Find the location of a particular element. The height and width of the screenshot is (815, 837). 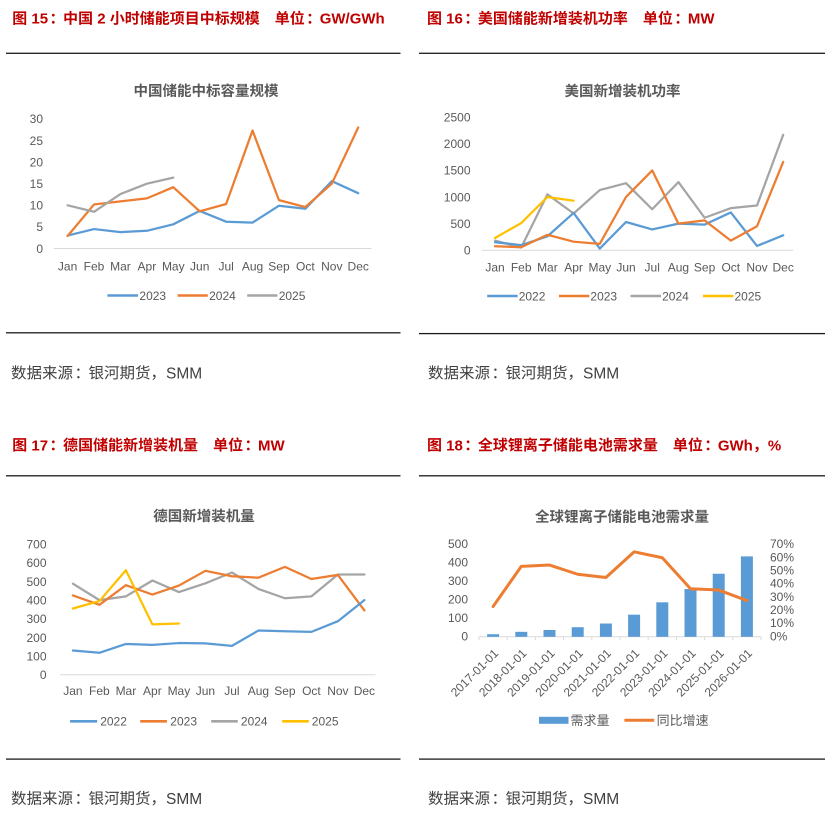

svg-text: 700 is located at coordinates (36, 544).